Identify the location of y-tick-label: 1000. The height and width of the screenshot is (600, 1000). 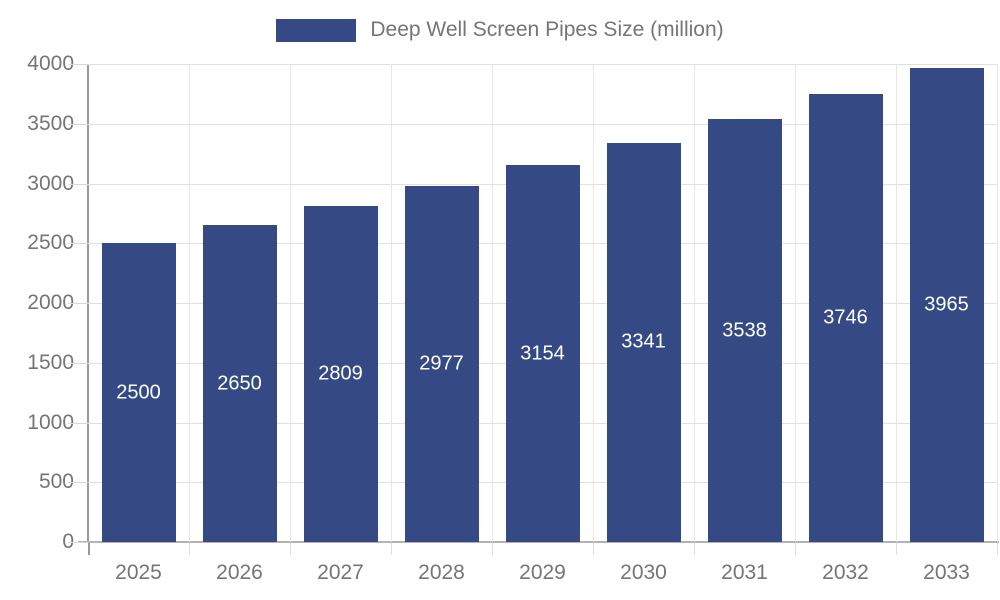
(50, 422).